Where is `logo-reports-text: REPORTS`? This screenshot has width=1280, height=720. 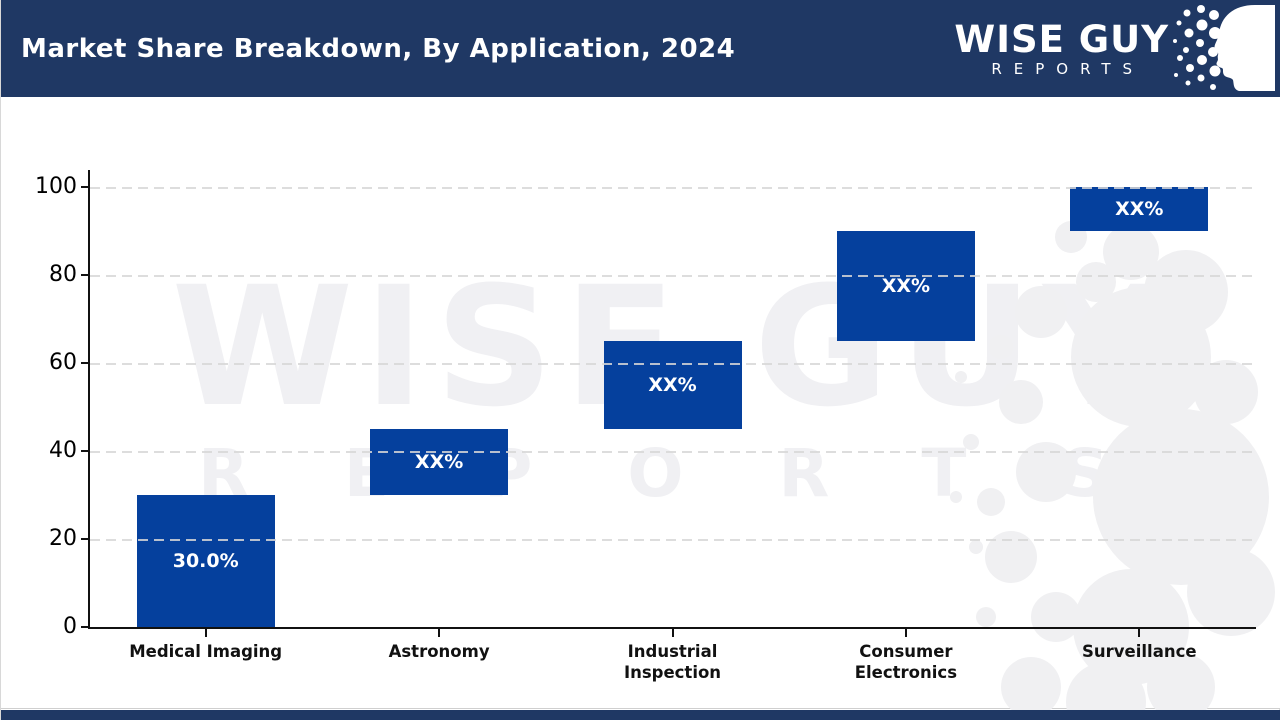
logo-reports-text: REPORTS is located at coordinates (1068, 68).